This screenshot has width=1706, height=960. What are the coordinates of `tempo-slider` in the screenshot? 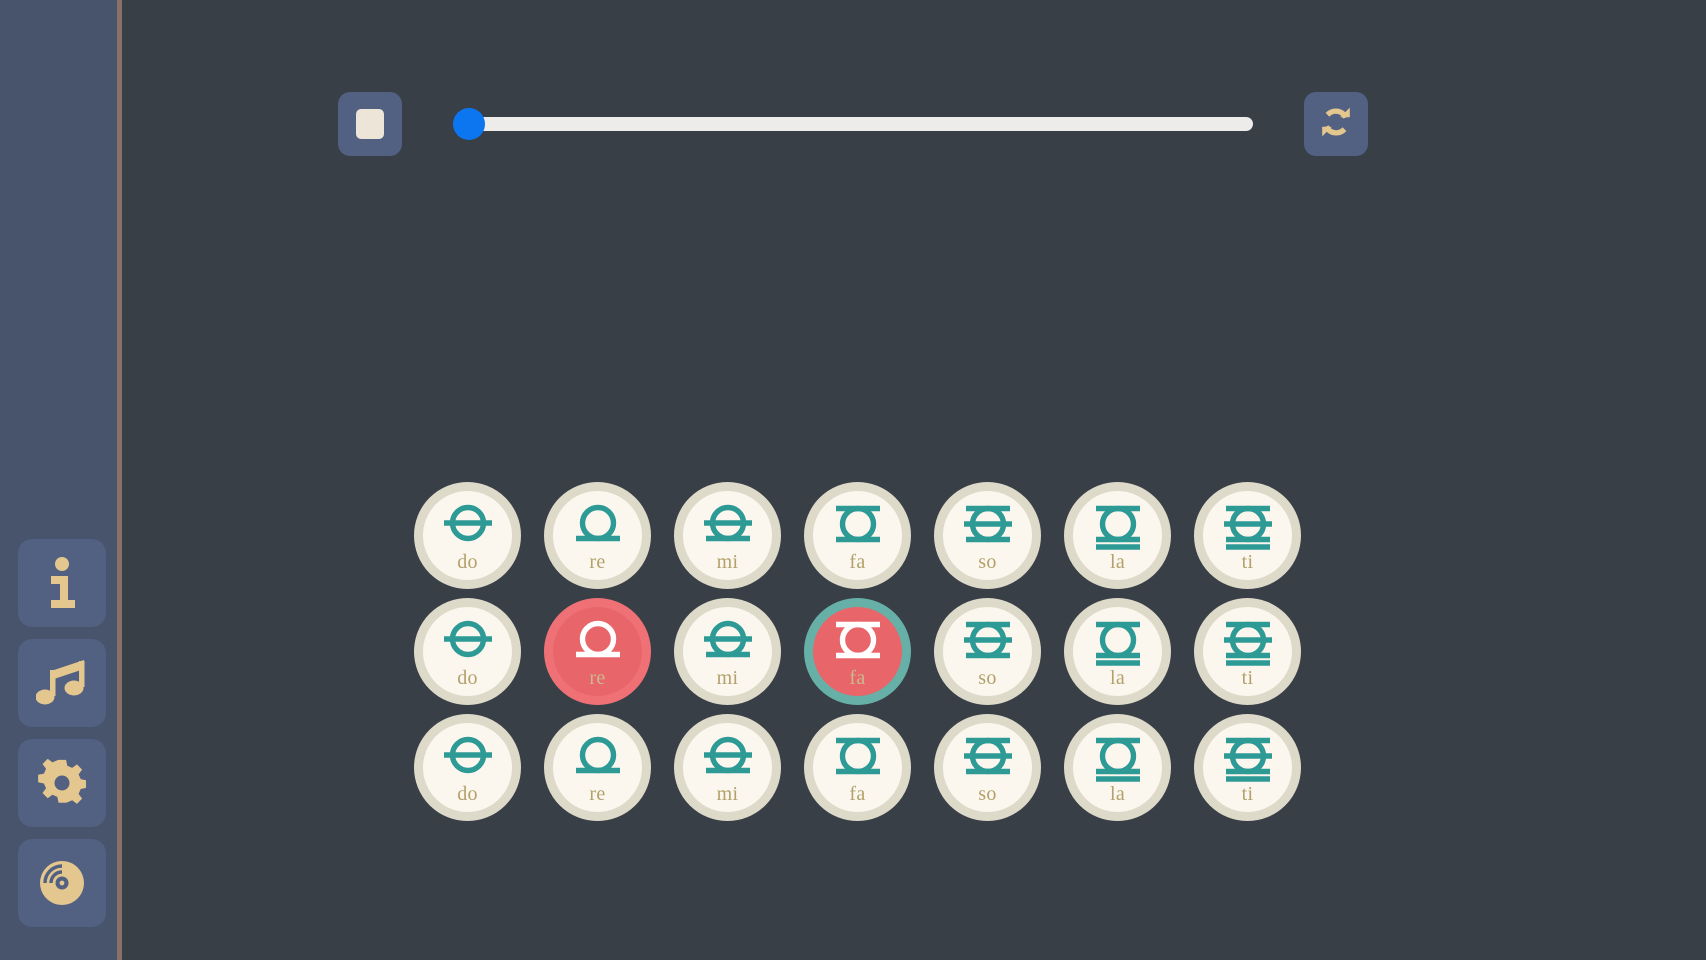 It's located at (853, 124).